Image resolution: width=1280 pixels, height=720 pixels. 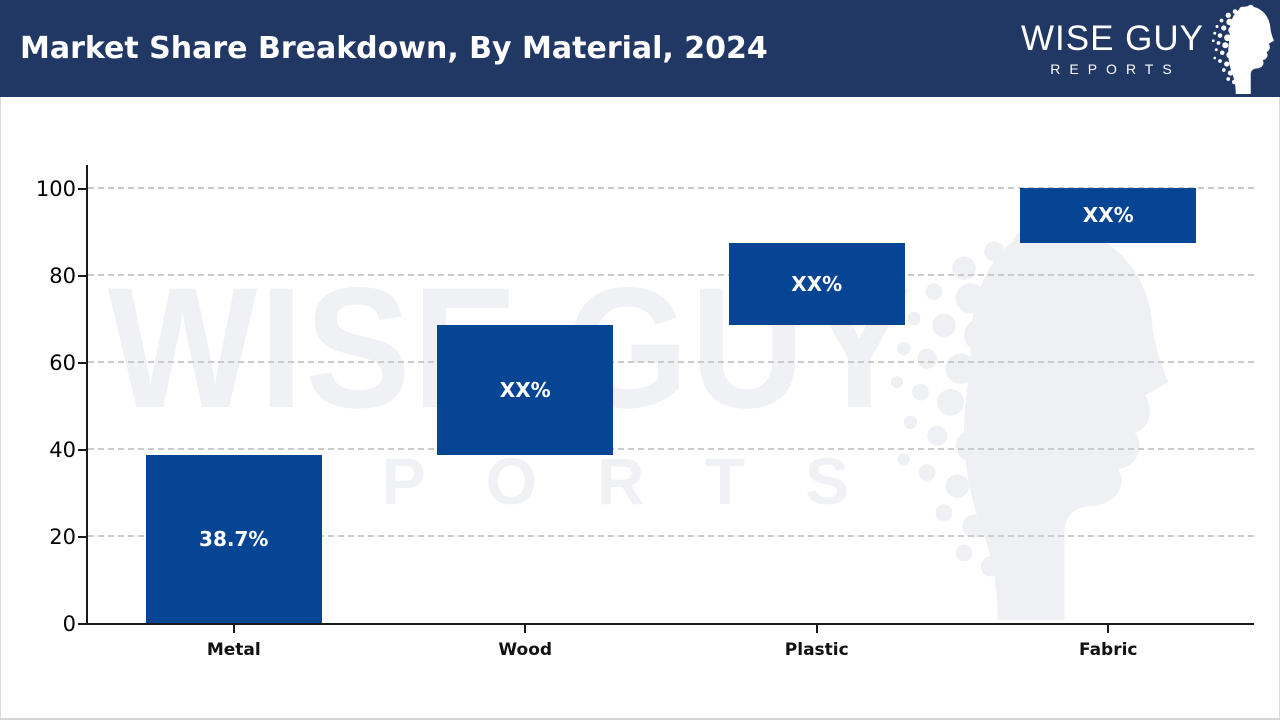 I want to click on y-tick-label-40: 40, so click(x=62, y=450).